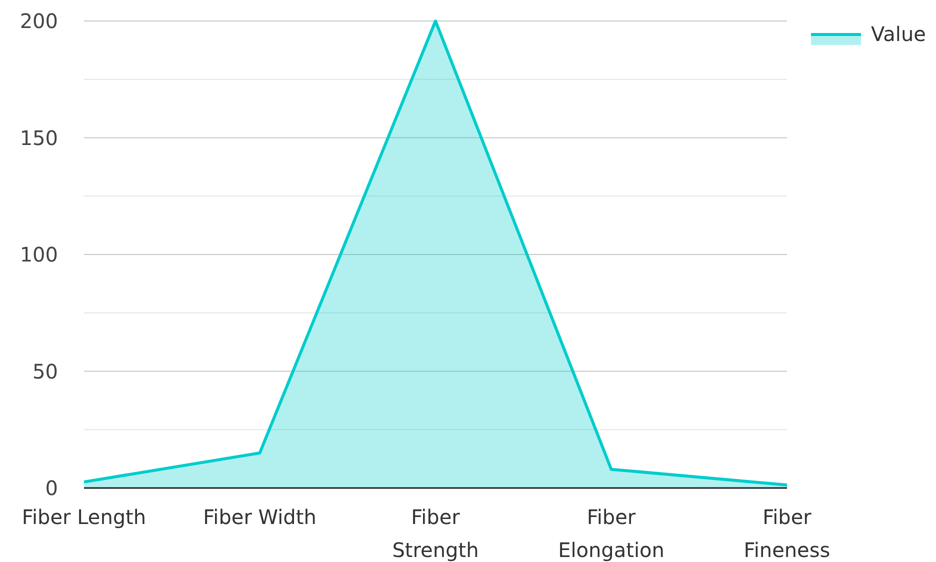 The width and height of the screenshot is (936, 562). Describe the element at coordinates (84, 517) in the screenshot. I see `x-tick-label: Fiber Length` at that location.